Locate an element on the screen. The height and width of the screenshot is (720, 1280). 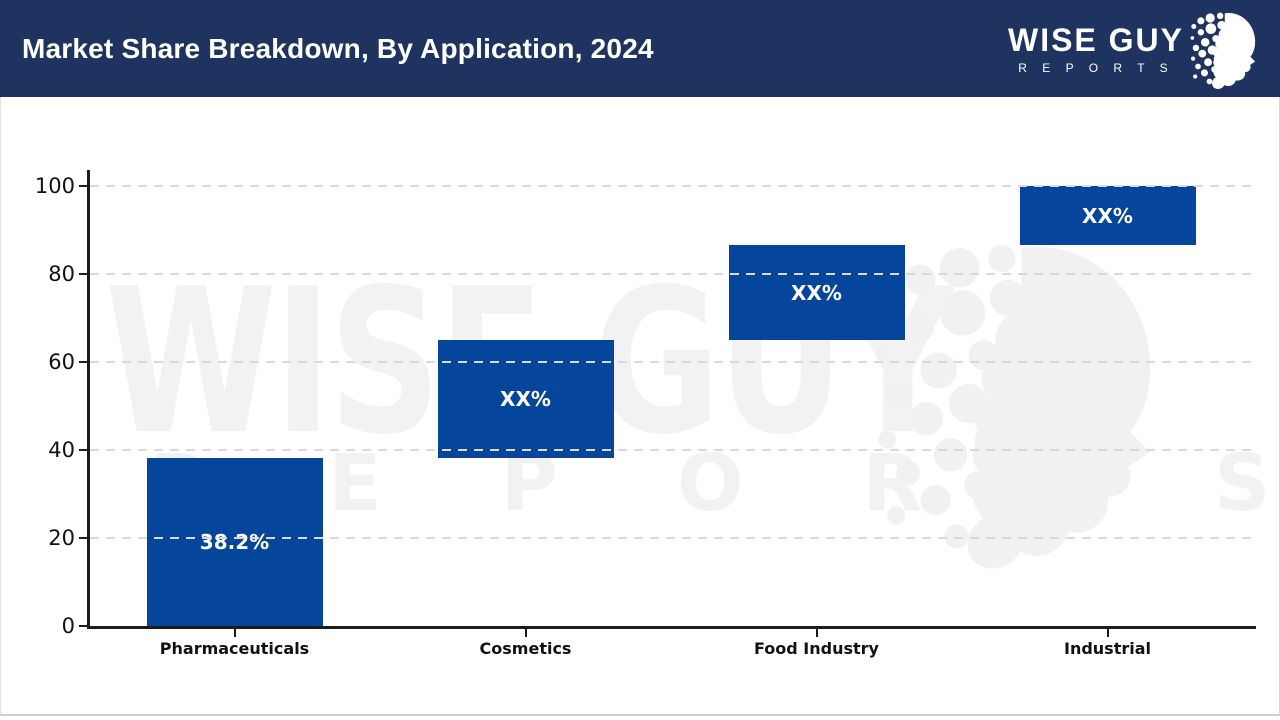
bar-pharmaceuticals: 38.2% is located at coordinates (234, 541).